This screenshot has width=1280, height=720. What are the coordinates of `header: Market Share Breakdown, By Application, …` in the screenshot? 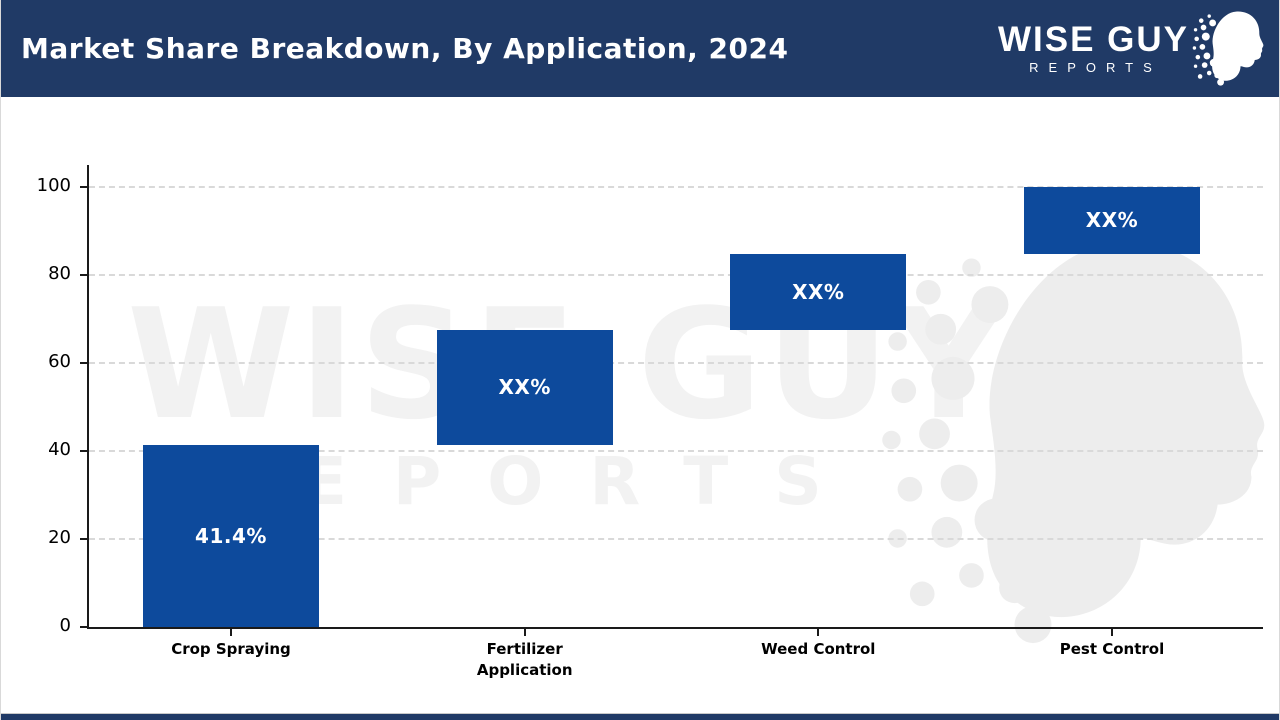 It's located at (640, 48).